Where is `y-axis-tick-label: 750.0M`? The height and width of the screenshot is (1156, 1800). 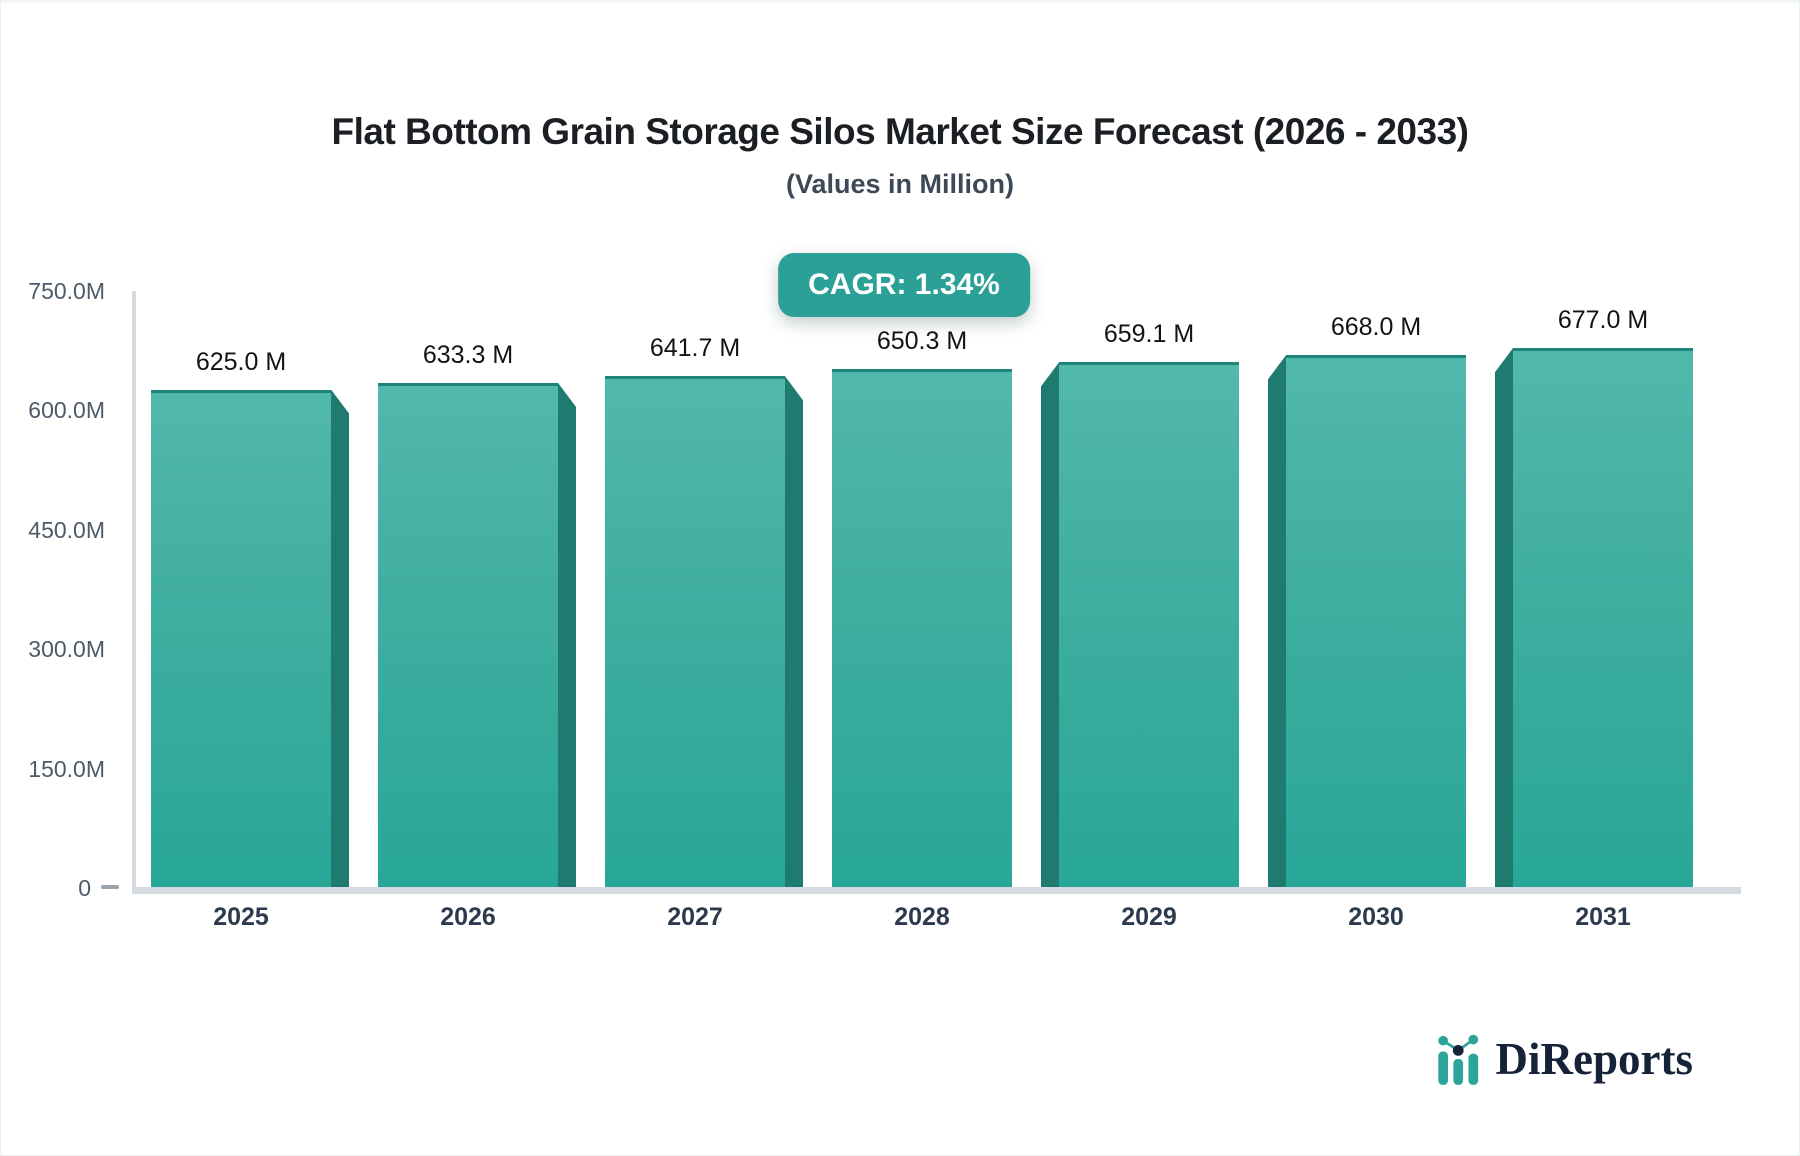
y-axis-tick-label: 750.0M is located at coordinates (66, 291).